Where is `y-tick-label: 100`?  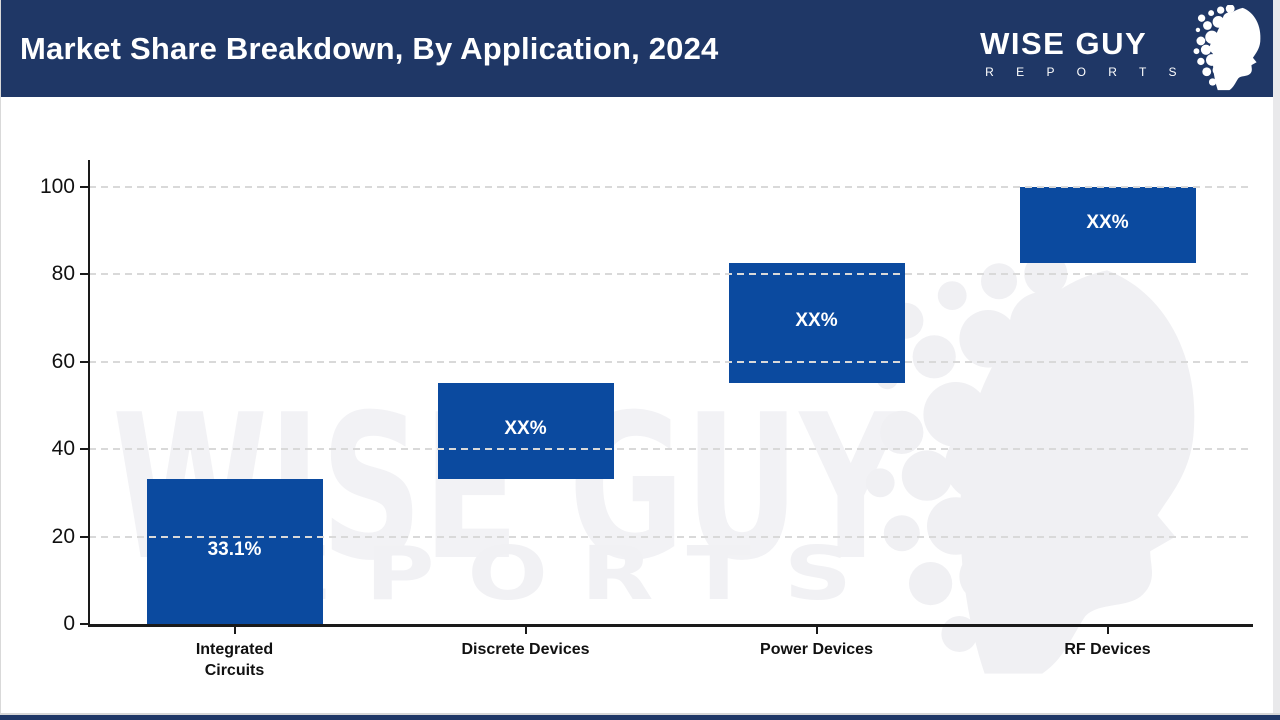
y-tick-label: 100 is located at coordinates (57, 186).